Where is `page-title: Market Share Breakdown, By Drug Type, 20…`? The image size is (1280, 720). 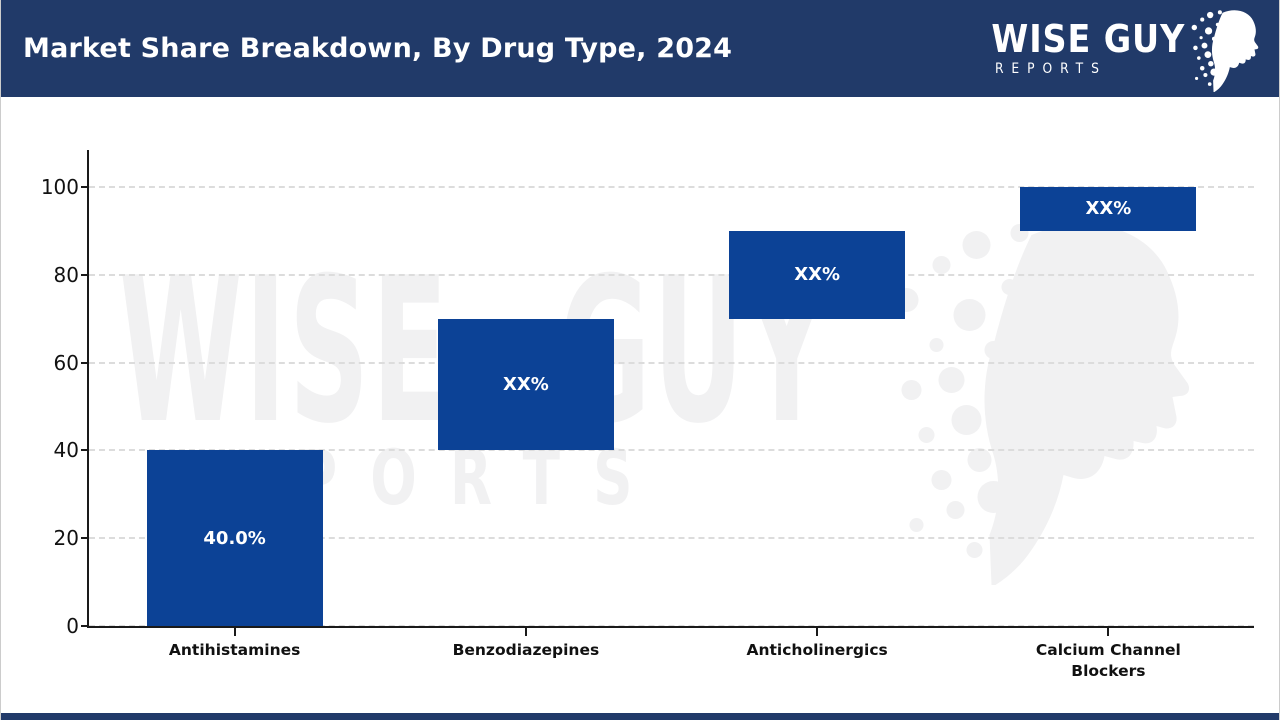
page-title: Market Share Breakdown, By Drug Type, 20… is located at coordinates (378, 48).